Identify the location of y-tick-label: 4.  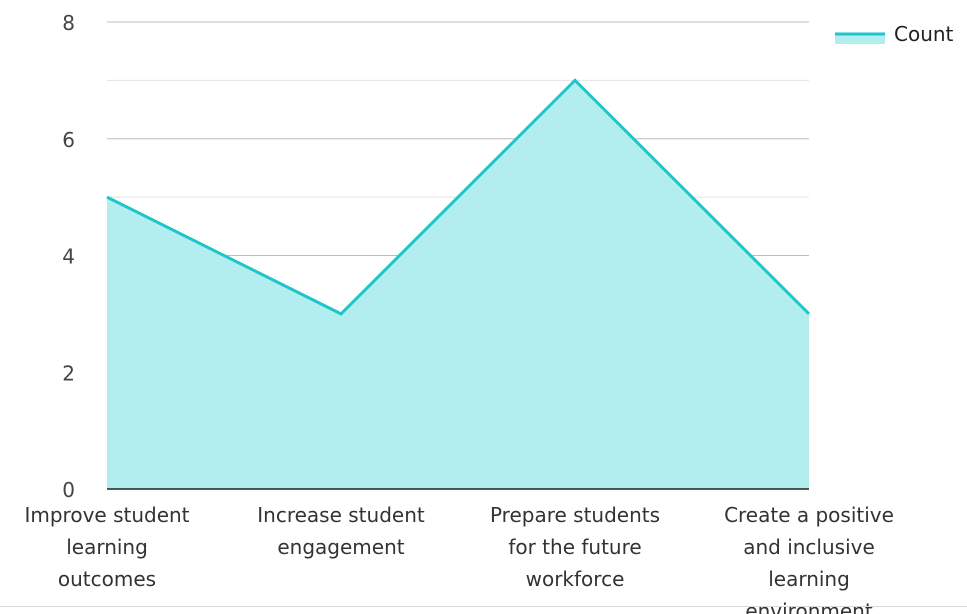
(68, 257).